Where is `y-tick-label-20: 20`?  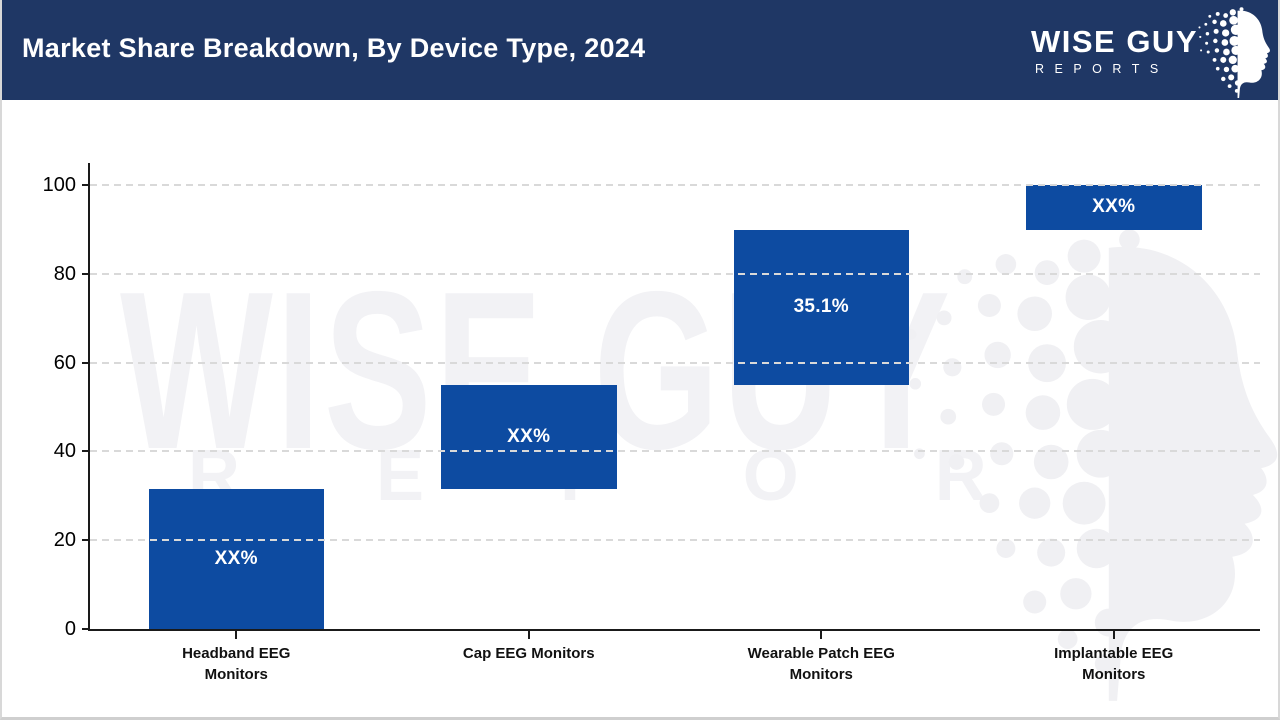 y-tick-label-20: 20 is located at coordinates (64, 540).